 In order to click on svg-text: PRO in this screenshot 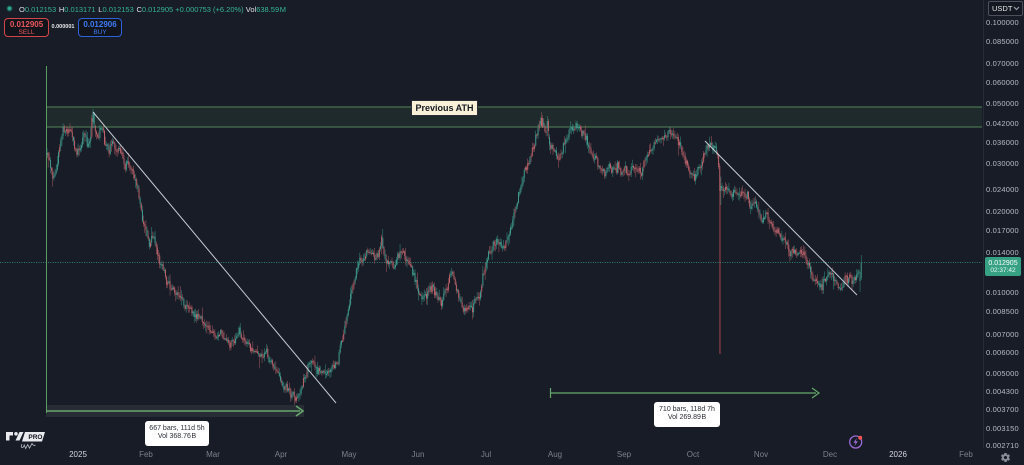, I will do `click(35, 437)`.